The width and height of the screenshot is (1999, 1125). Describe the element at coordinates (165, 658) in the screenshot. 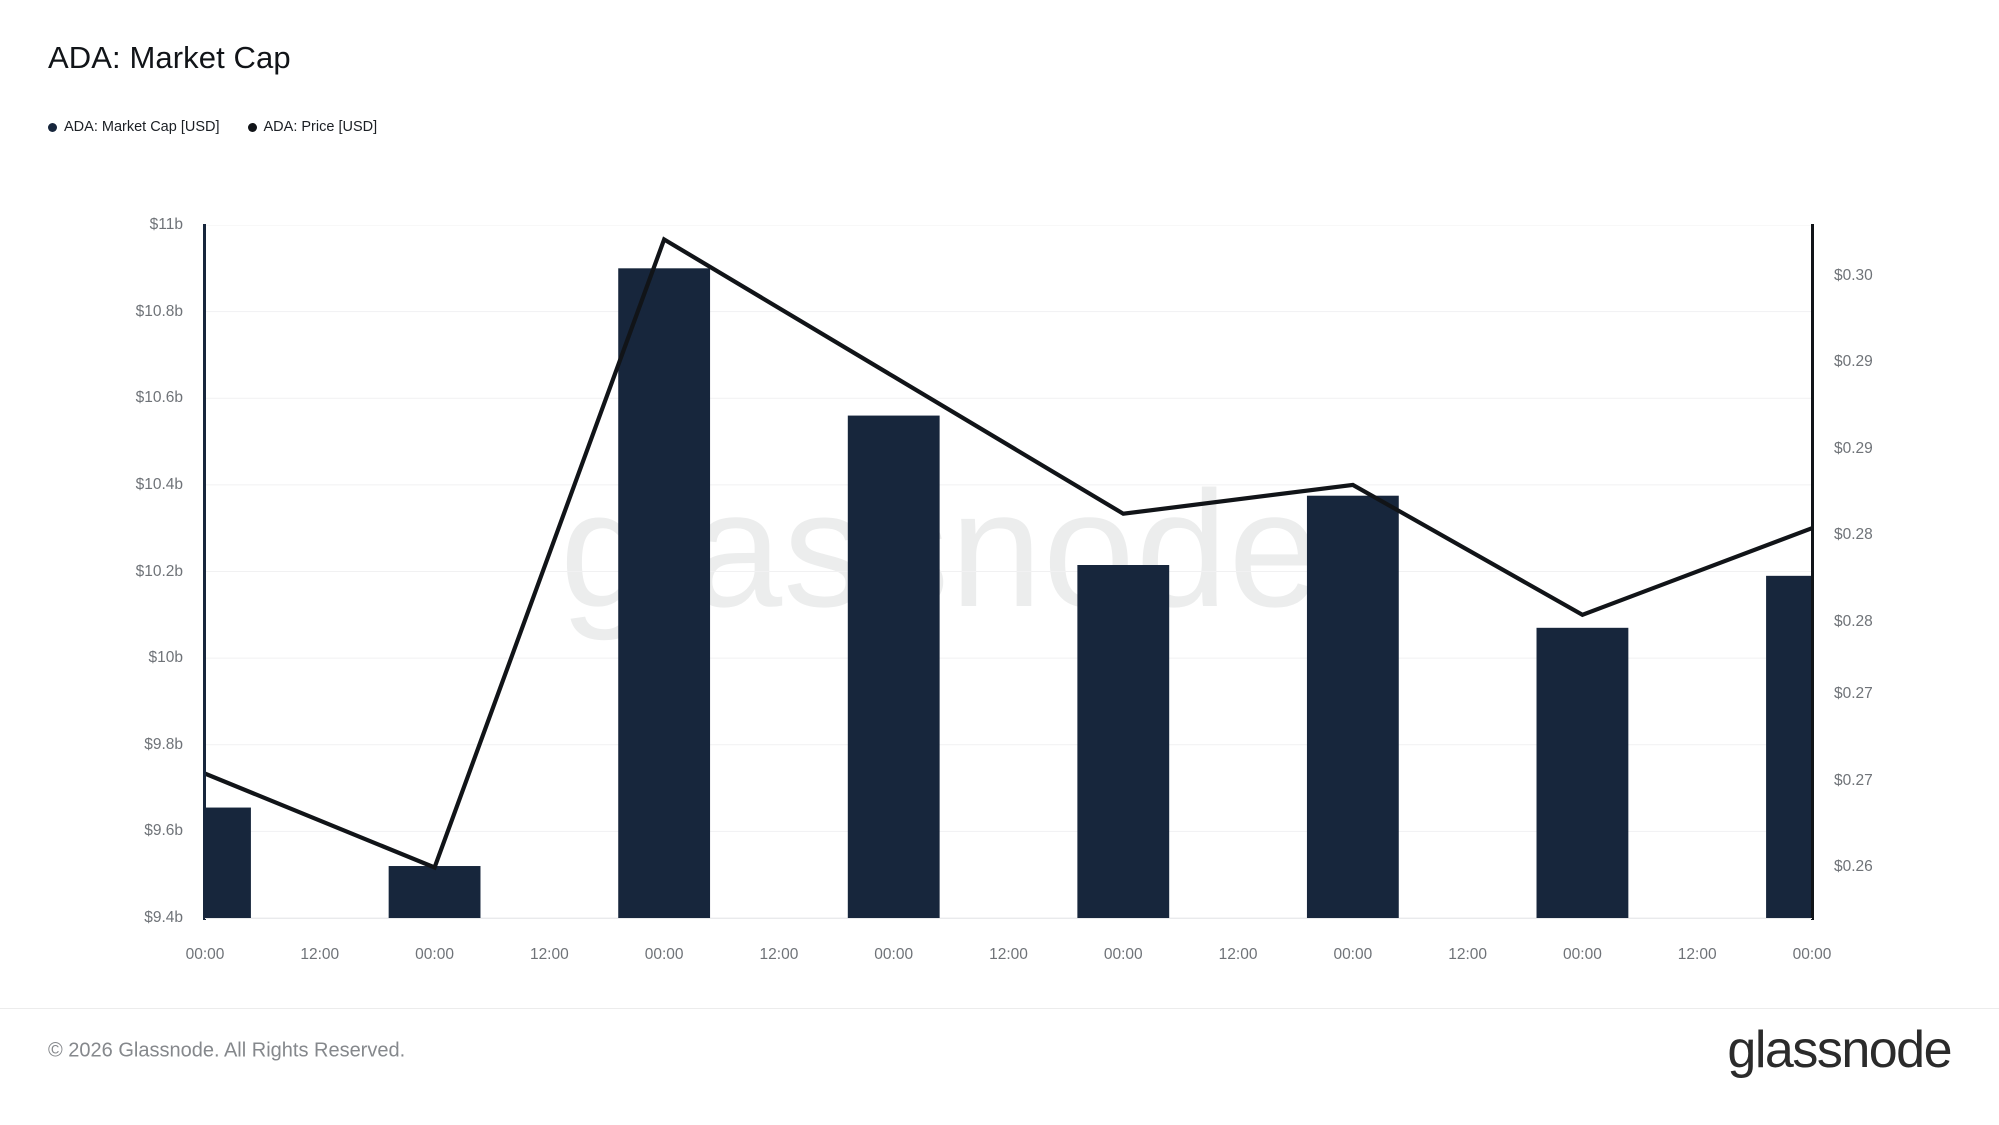

I see `y-axis-left-tick-label: $10b` at that location.